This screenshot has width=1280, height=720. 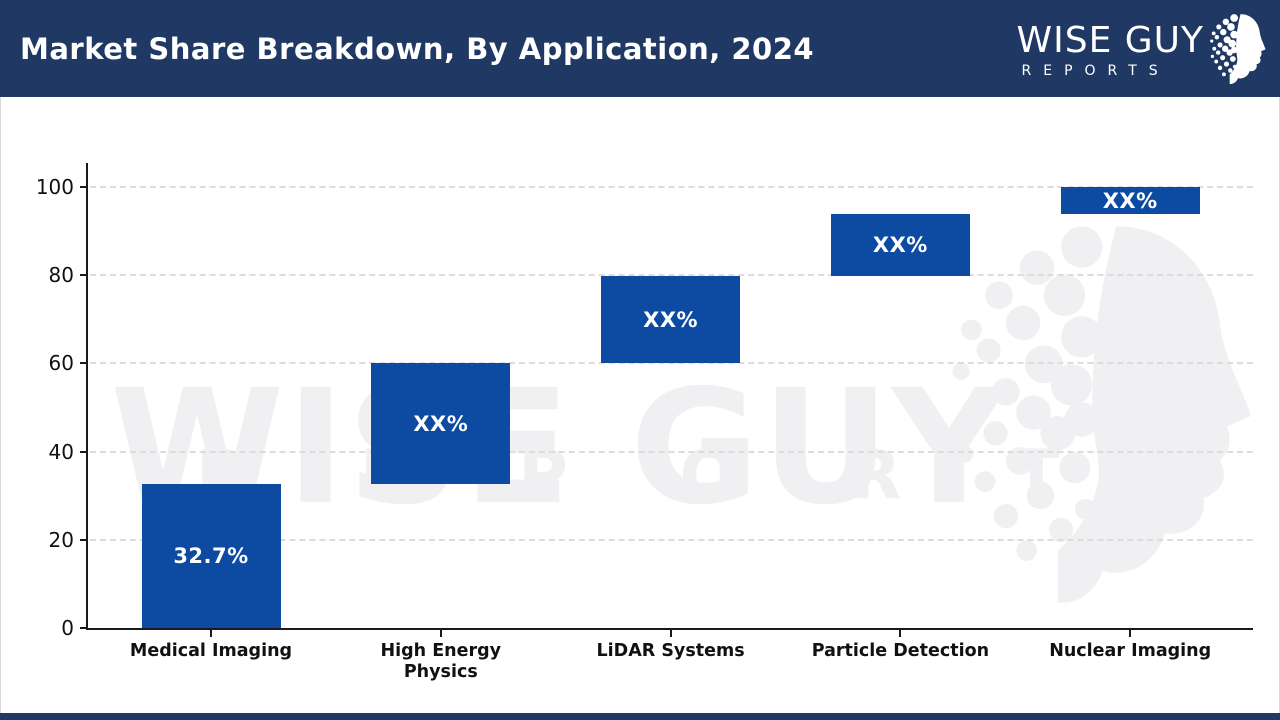 I want to click on bar: 32.7%, so click(x=211, y=555).